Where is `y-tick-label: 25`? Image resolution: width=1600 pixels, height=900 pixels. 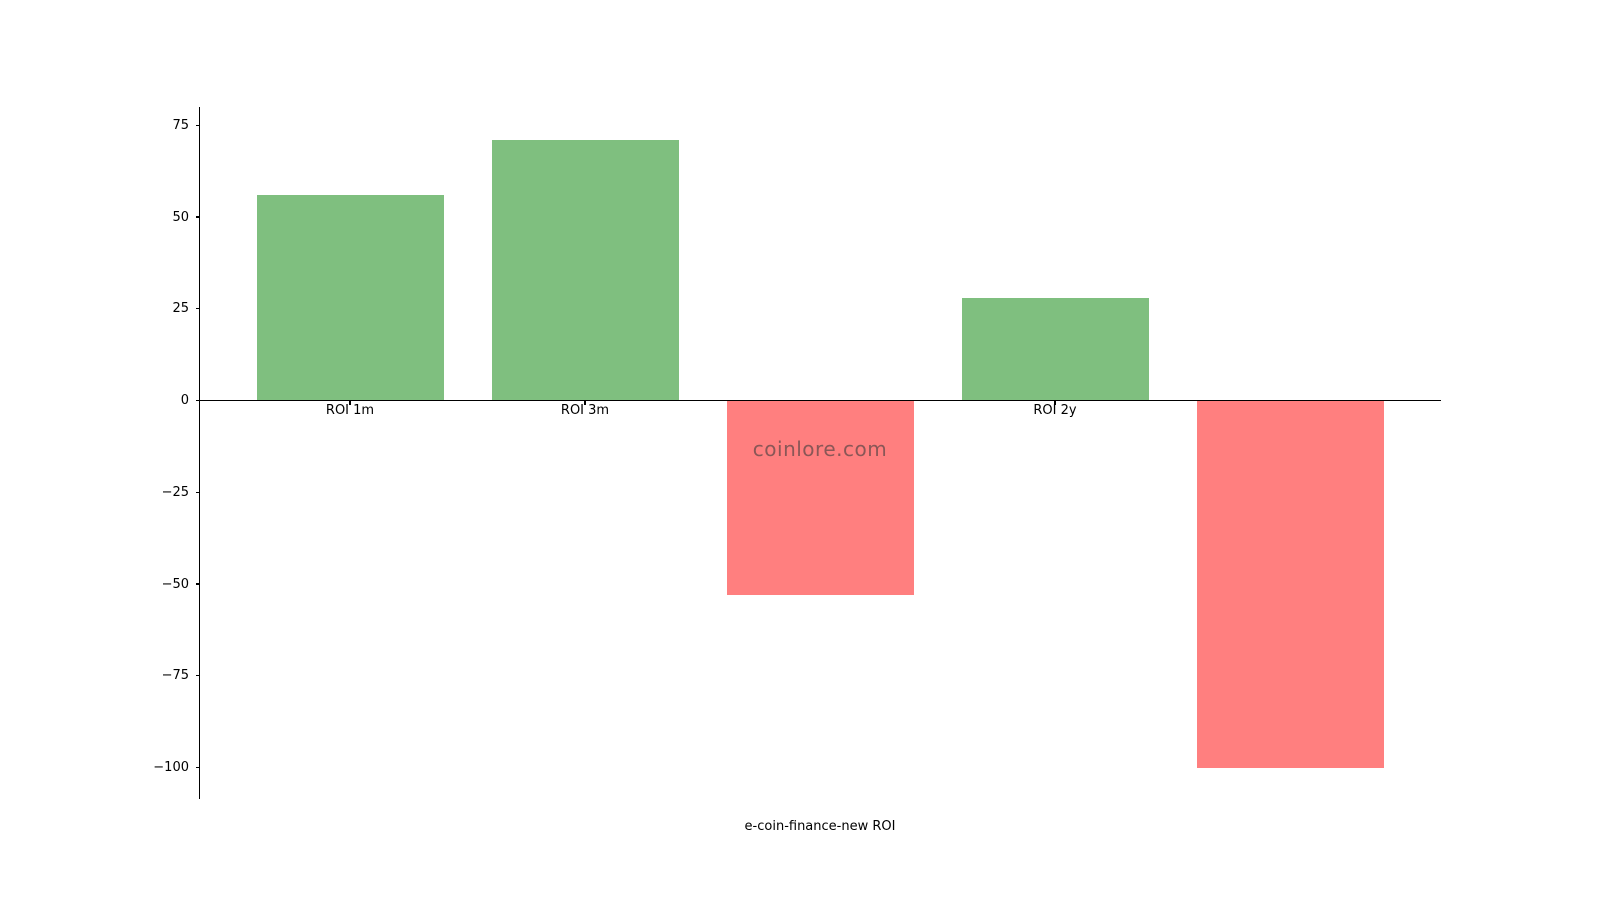 y-tick-label: 25 is located at coordinates (180, 309).